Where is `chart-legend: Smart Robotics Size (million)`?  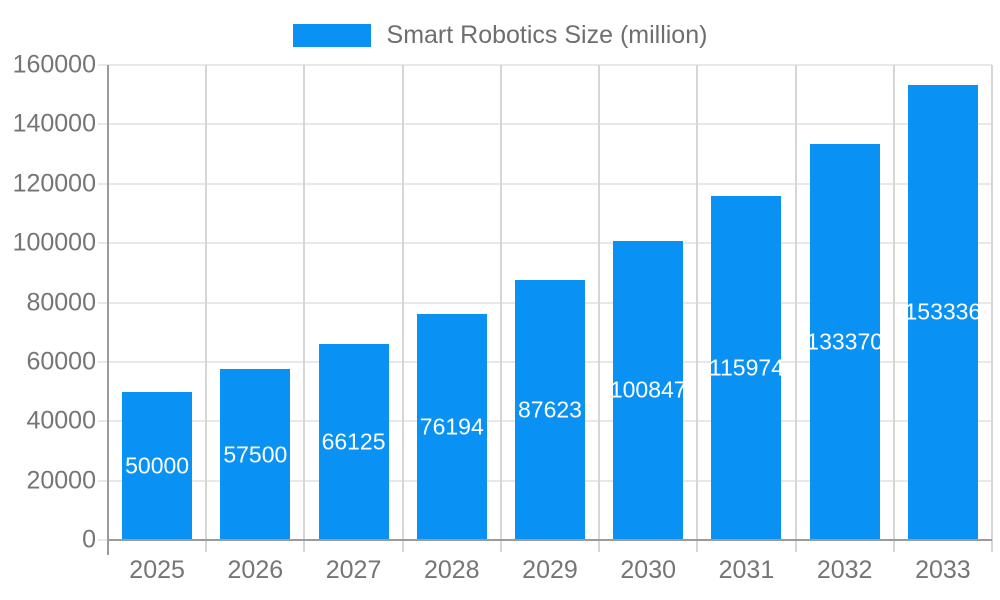
chart-legend: Smart Robotics Size (million) is located at coordinates (500, 35).